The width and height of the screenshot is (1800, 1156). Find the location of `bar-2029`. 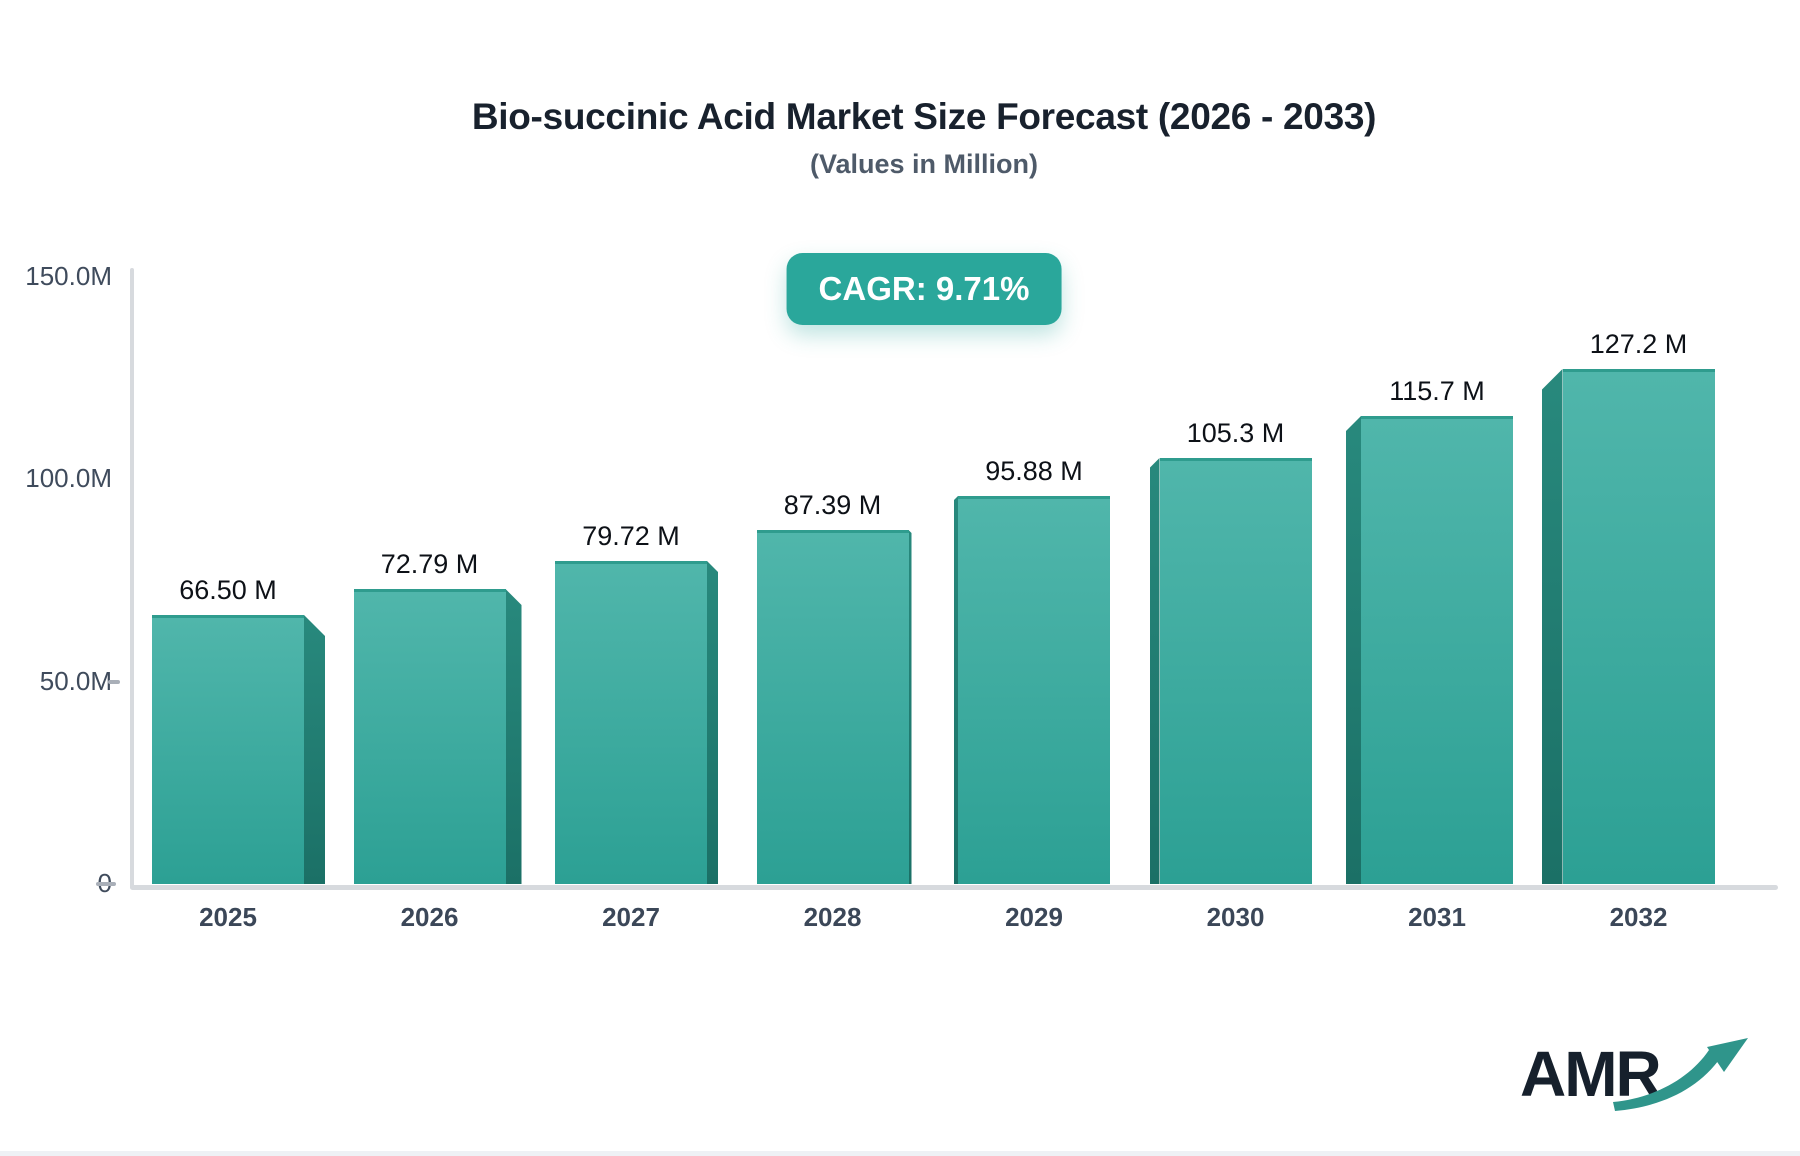

bar-2029 is located at coordinates (1034, 690).